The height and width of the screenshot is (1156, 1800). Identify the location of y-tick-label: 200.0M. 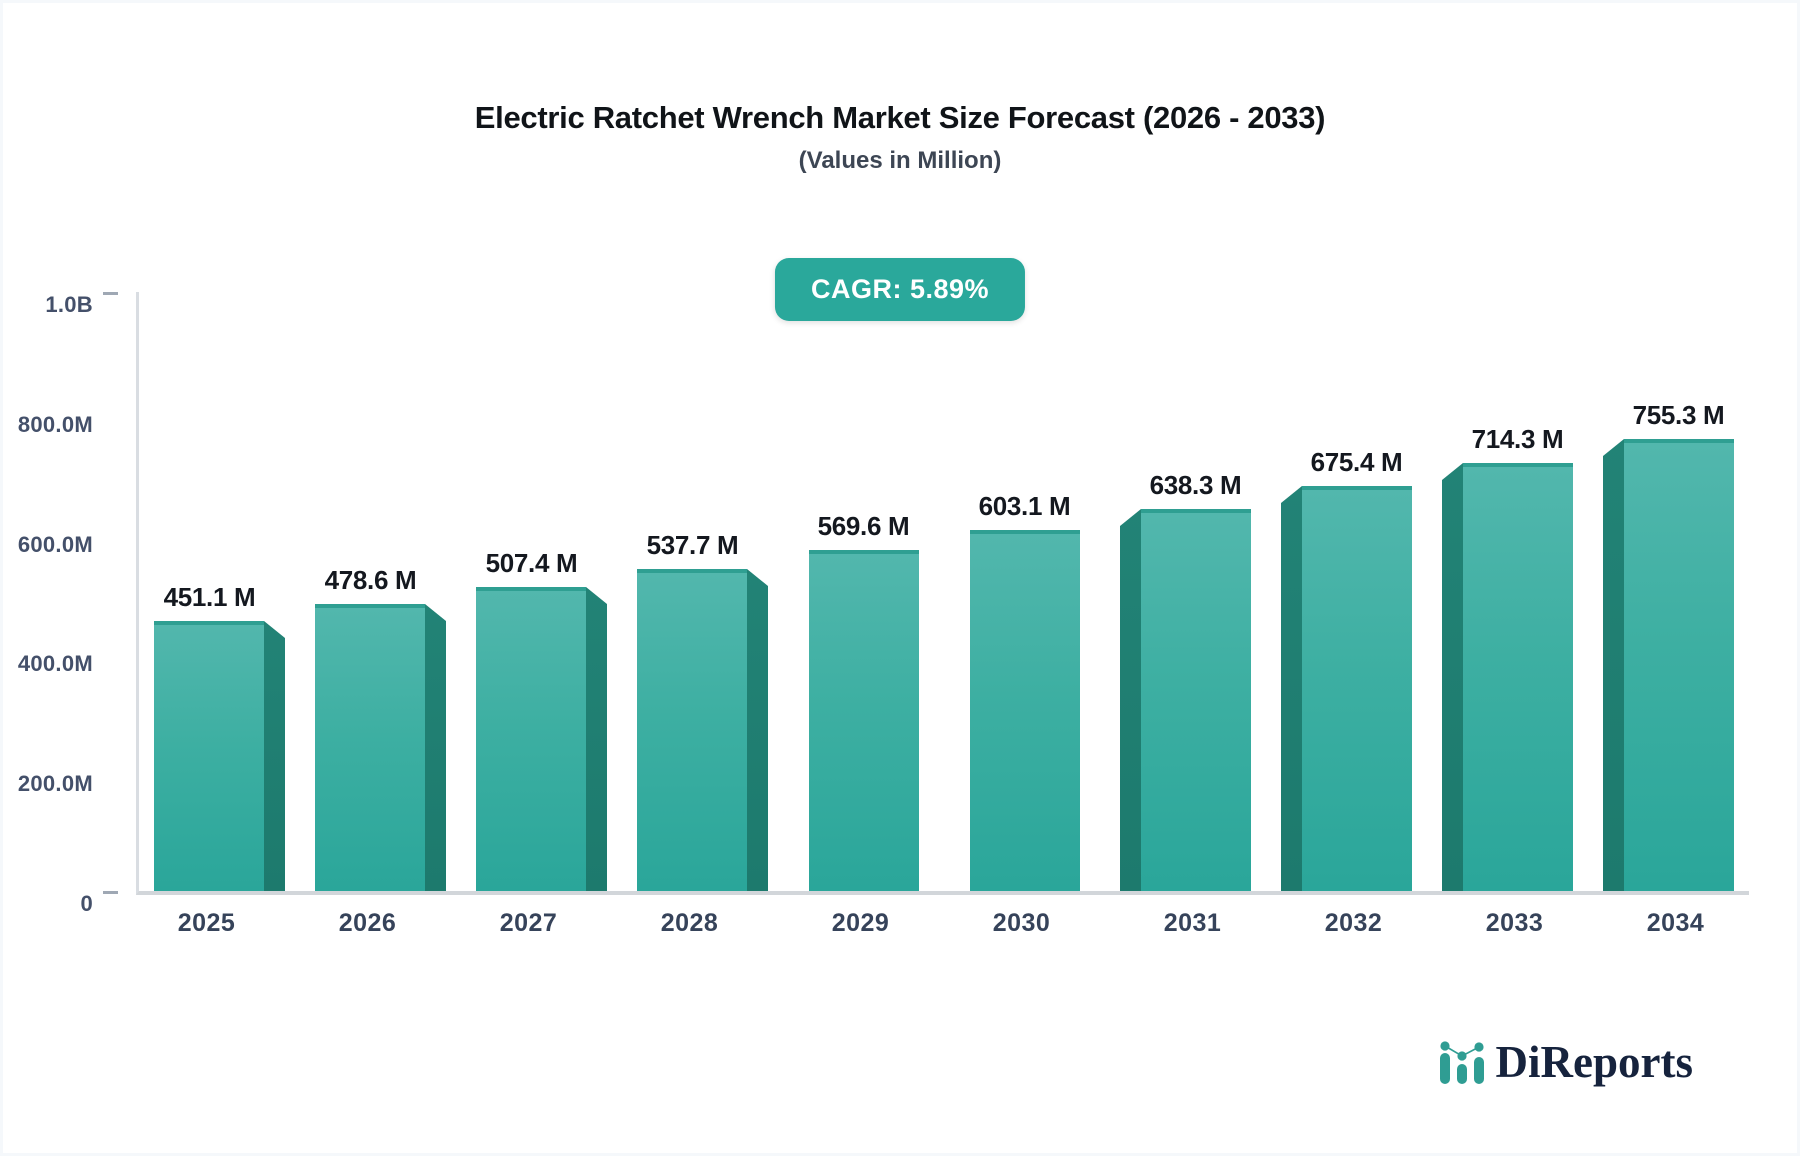
(55, 784).